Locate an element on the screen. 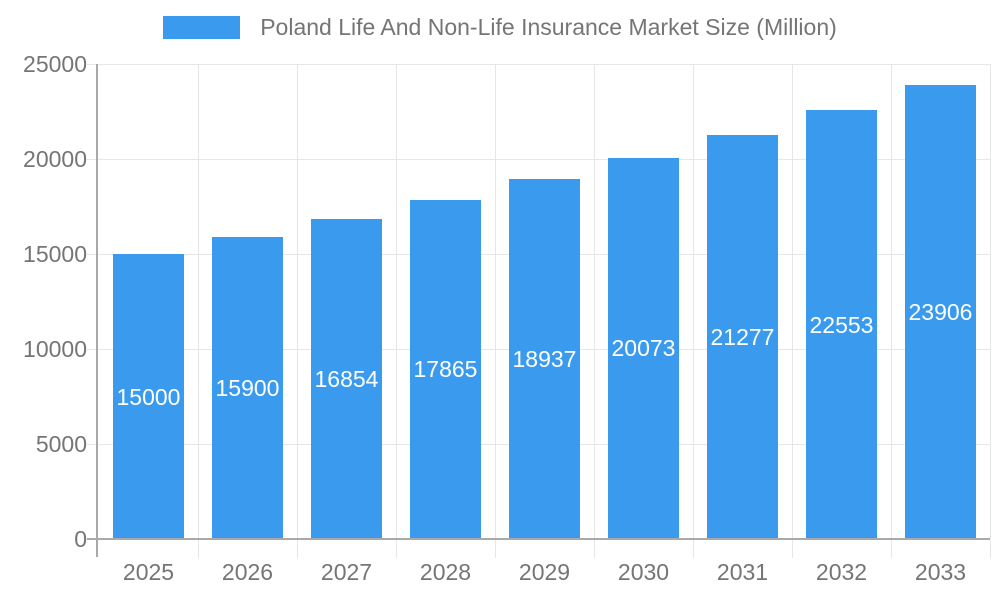  bar-value-label: 17865 is located at coordinates (445, 369).